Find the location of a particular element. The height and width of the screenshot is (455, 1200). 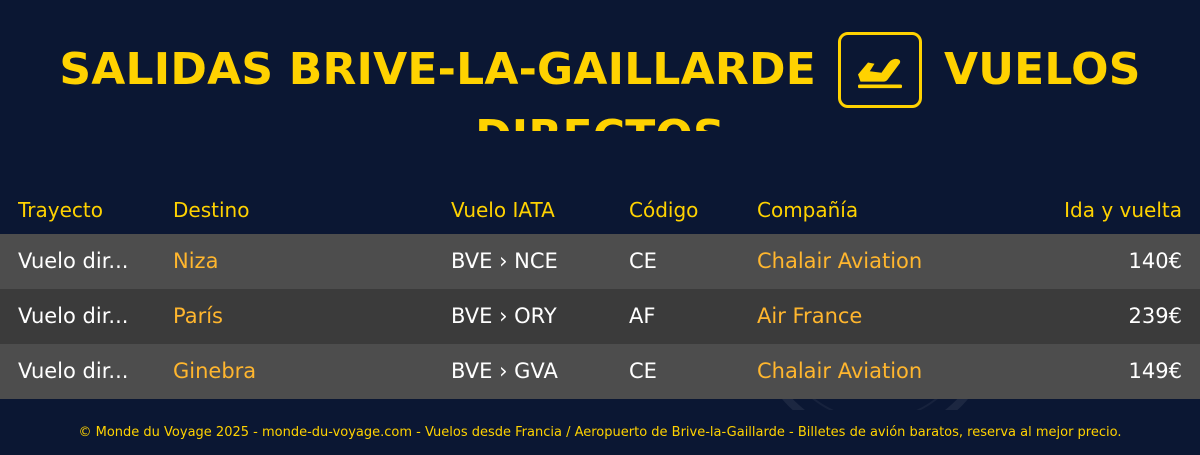

cell-destino: Ginebra is located at coordinates (215, 371).